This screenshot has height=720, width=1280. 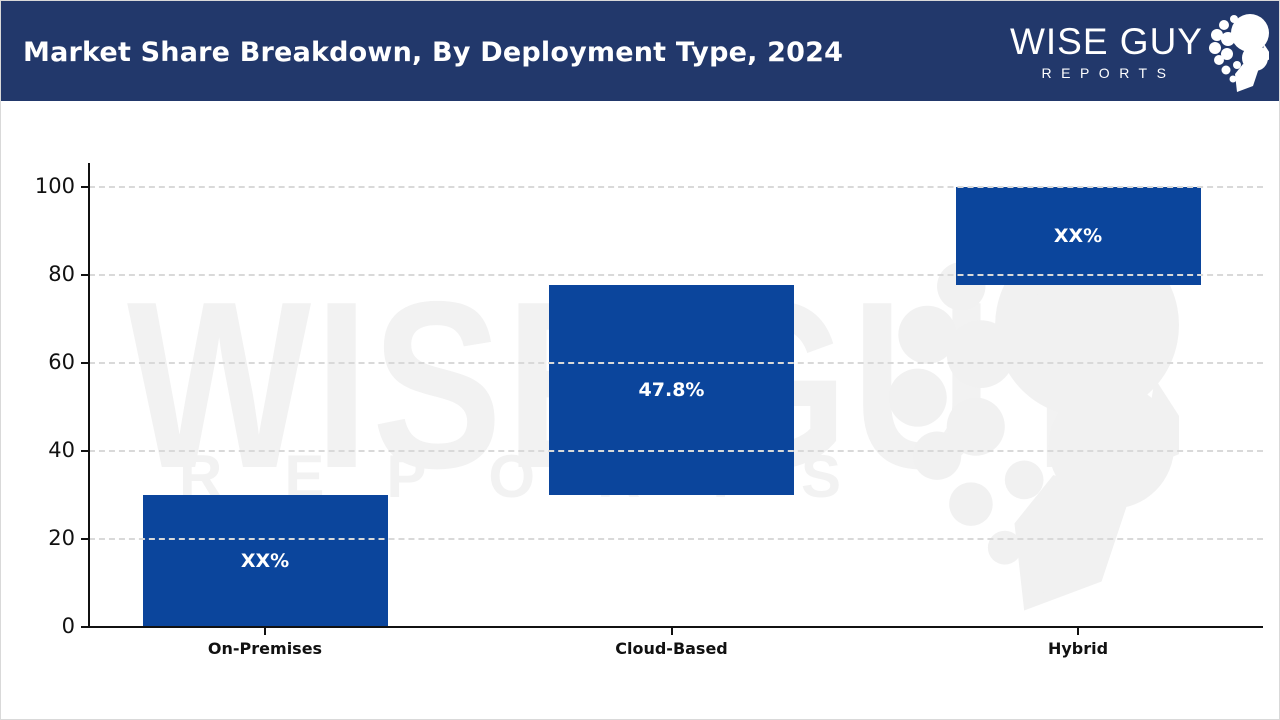 What do you see at coordinates (675, 627) in the screenshot?
I see `x-axis-line` at bounding box center [675, 627].